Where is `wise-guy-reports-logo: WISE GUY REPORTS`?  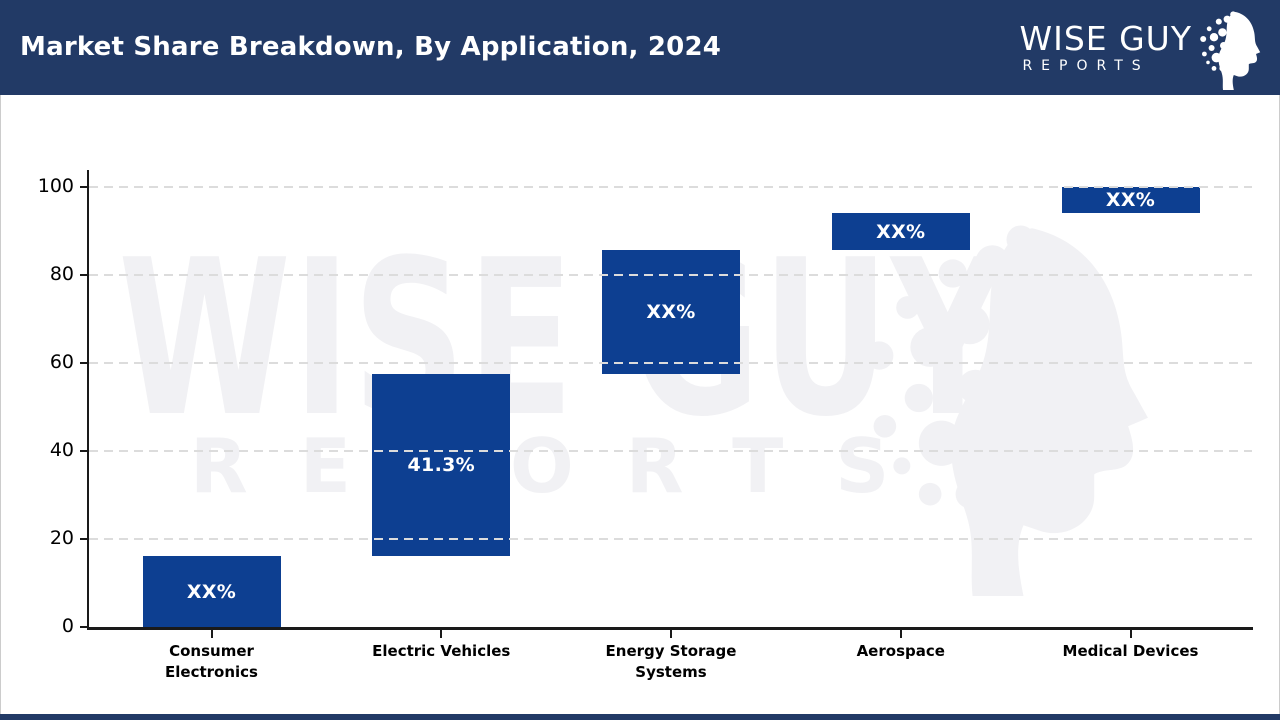
wise-guy-reports-logo: WISE GUY REPORTS is located at coordinates (1143, 47).